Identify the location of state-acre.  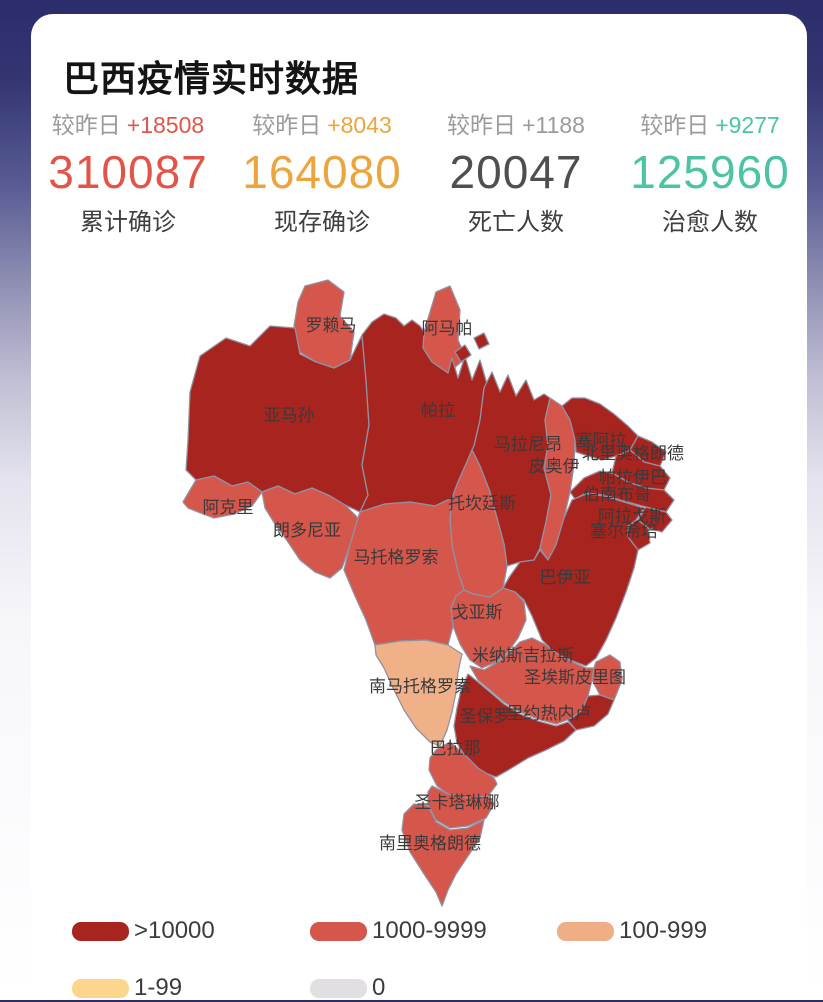
(222, 497).